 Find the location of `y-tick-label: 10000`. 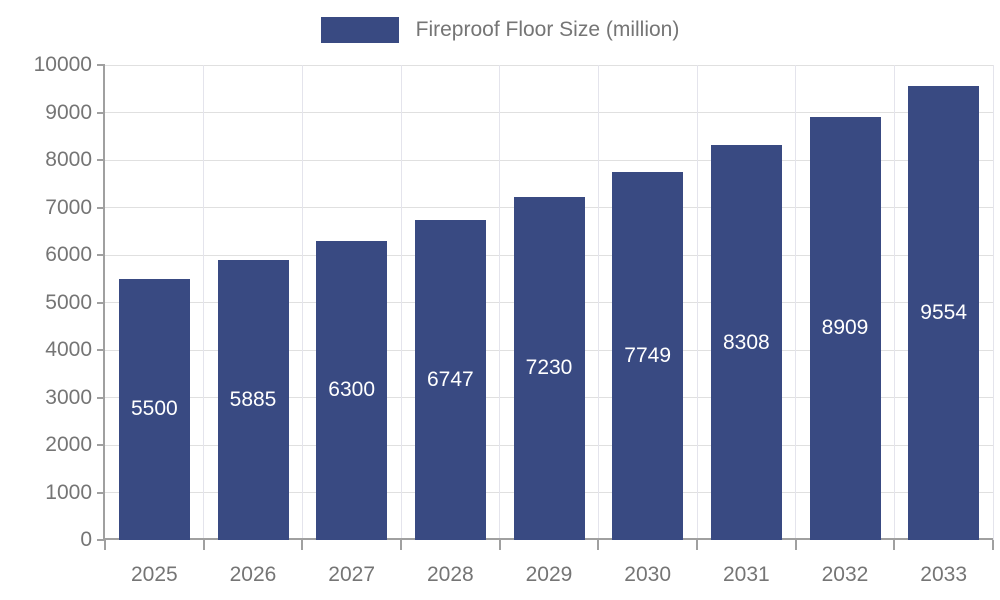

y-tick-label: 10000 is located at coordinates (62, 64).